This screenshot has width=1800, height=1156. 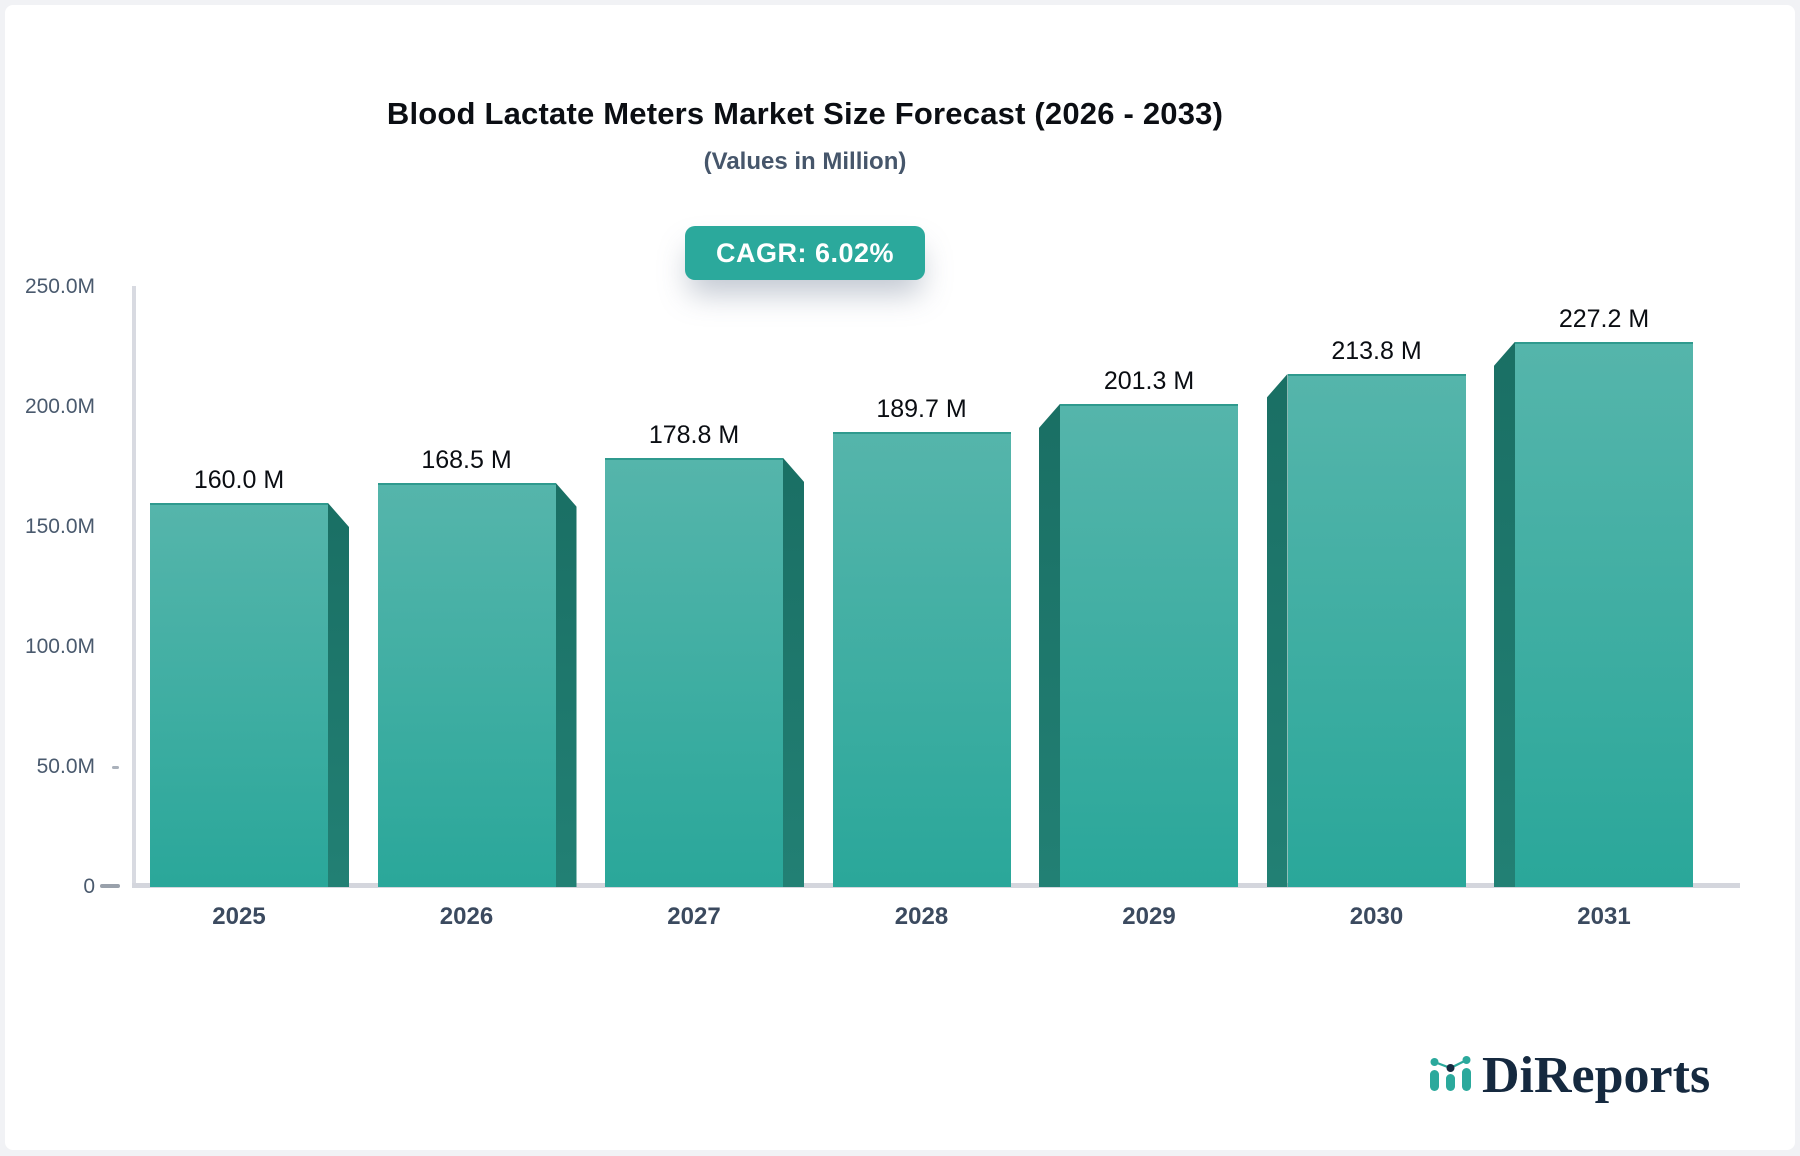 What do you see at coordinates (694, 672) in the screenshot?
I see `bar-2027` at bounding box center [694, 672].